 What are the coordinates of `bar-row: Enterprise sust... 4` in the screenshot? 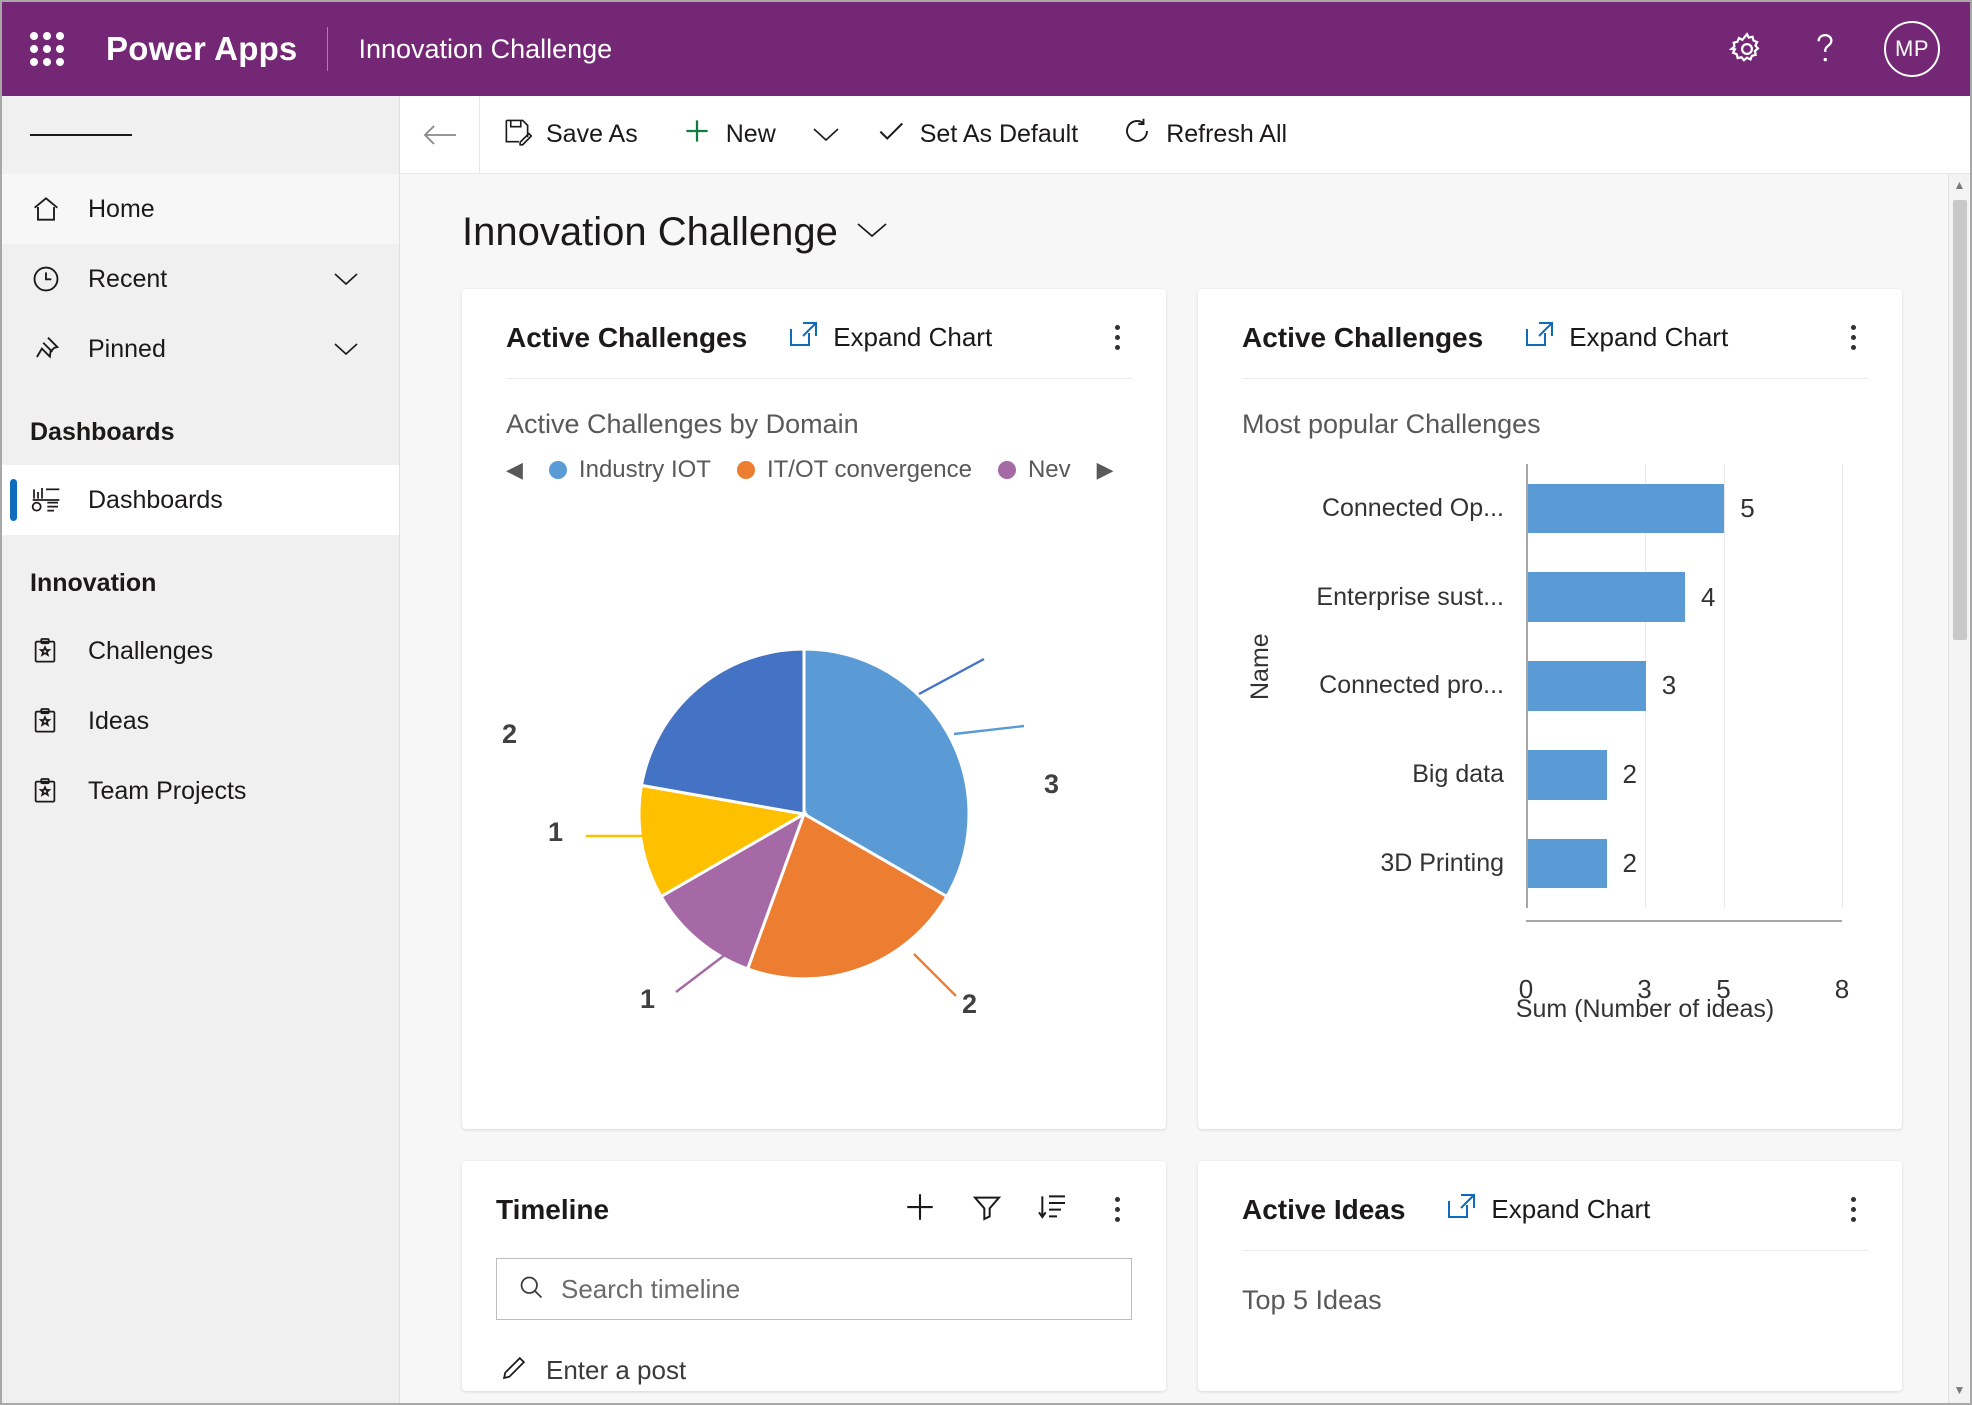 It's located at (1579, 597).